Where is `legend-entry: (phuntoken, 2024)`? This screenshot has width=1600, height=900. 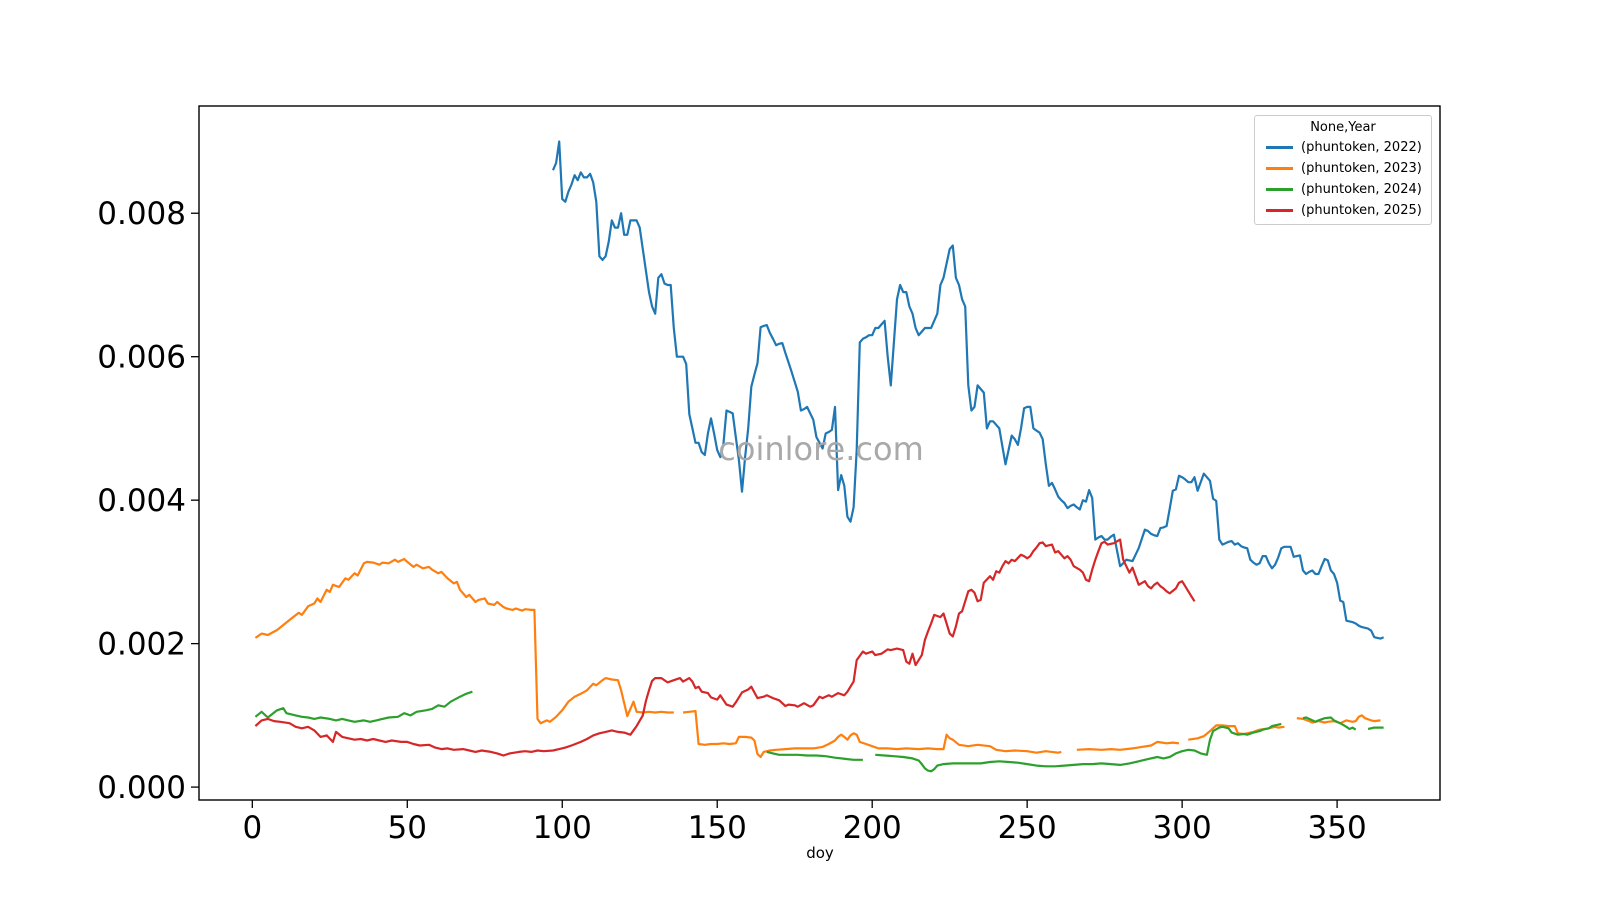
legend-entry: (phuntoken, 2024) is located at coordinates (1343, 189).